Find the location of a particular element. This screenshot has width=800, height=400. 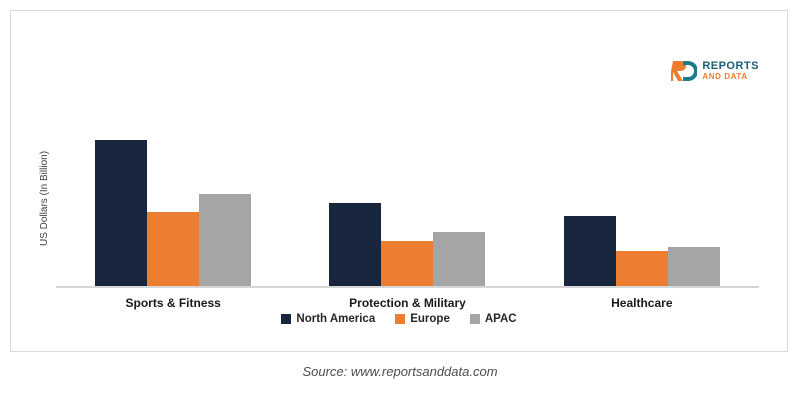

legend-item-europe: Europe is located at coordinates (422, 319).